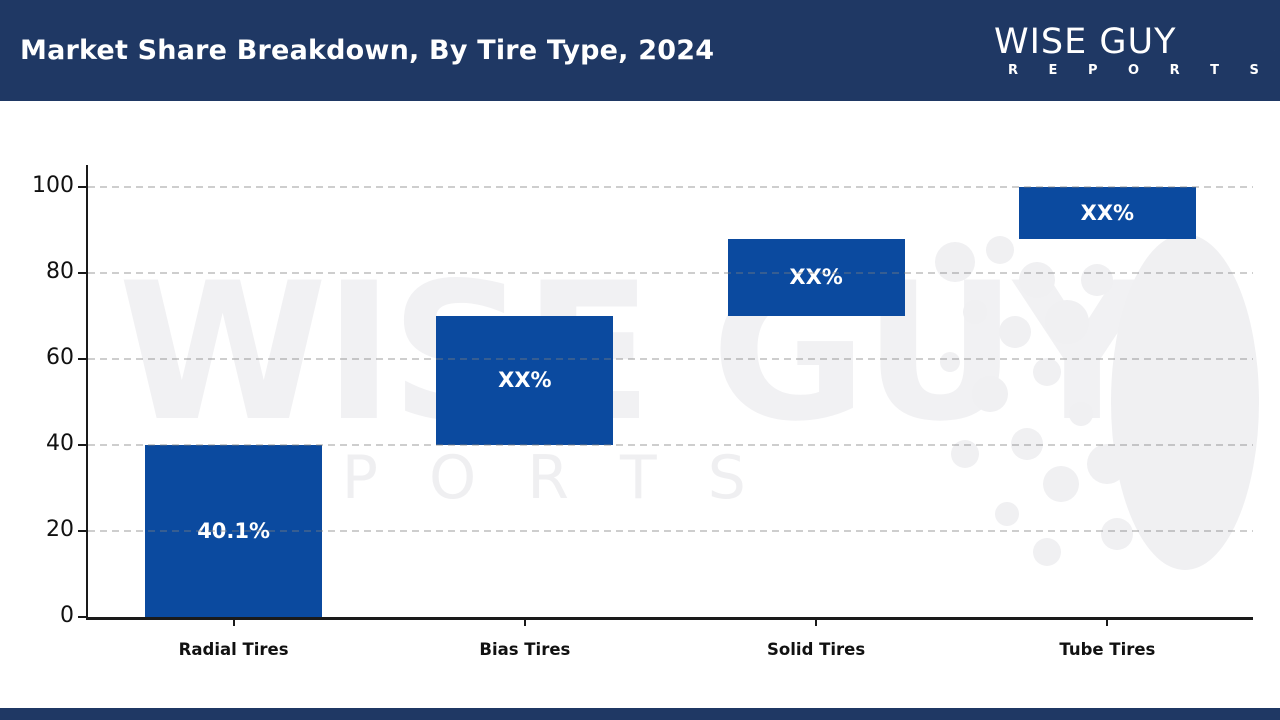  Describe the element at coordinates (816, 649) in the screenshot. I see `x-axis-label-solid-tires: Solid Tires` at that location.